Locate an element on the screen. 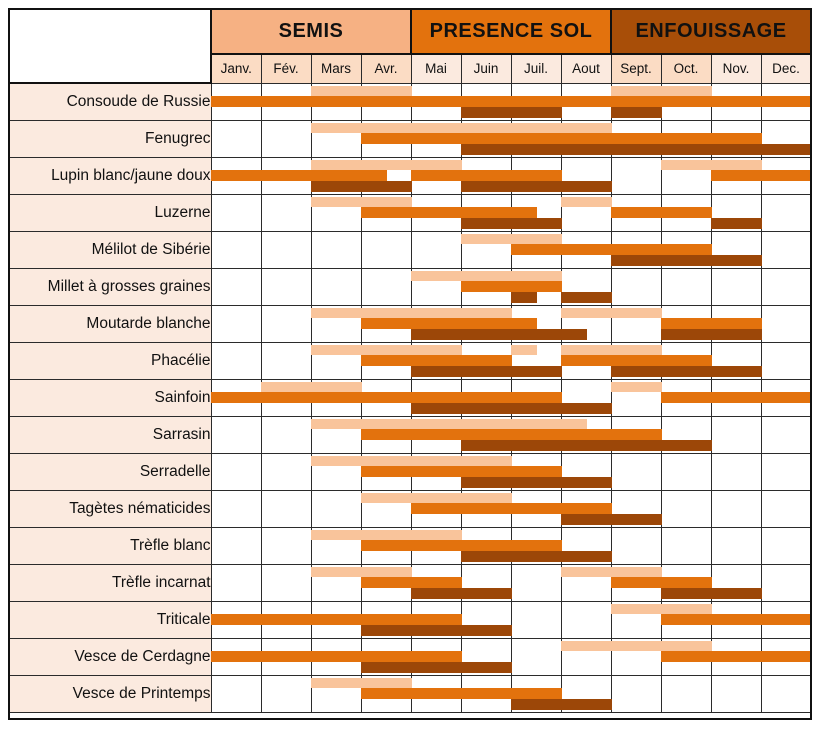 This screenshot has width=820, height=736. row-label: Sainfoin is located at coordinates (110, 397).